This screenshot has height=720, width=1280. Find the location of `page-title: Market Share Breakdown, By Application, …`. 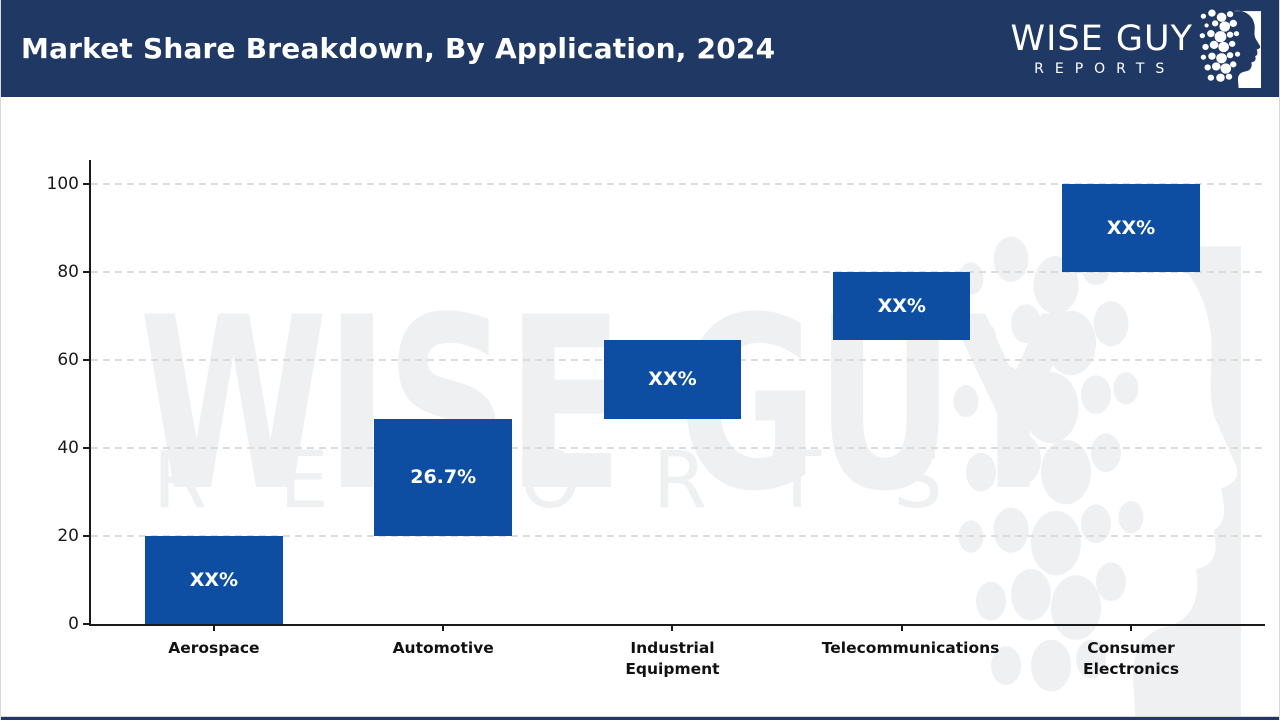

page-title: Market Share Breakdown, By Application, … is located at coordinates (398, 48).